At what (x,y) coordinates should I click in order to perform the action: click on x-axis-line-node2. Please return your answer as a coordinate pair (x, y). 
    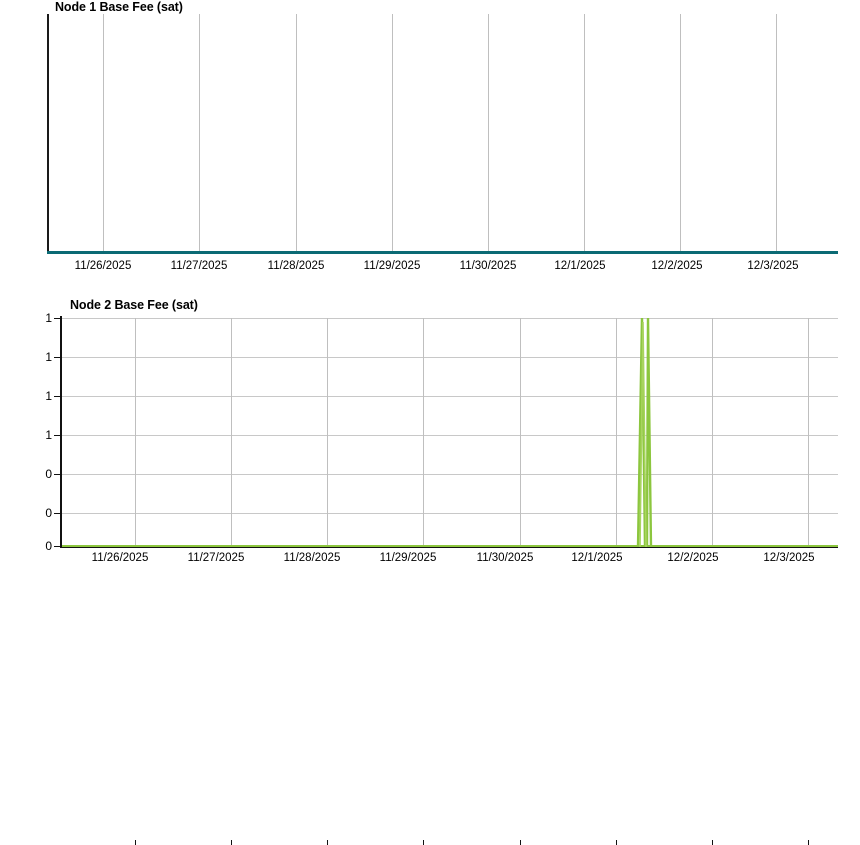
    Looking at the image, I should click on (450, 547).